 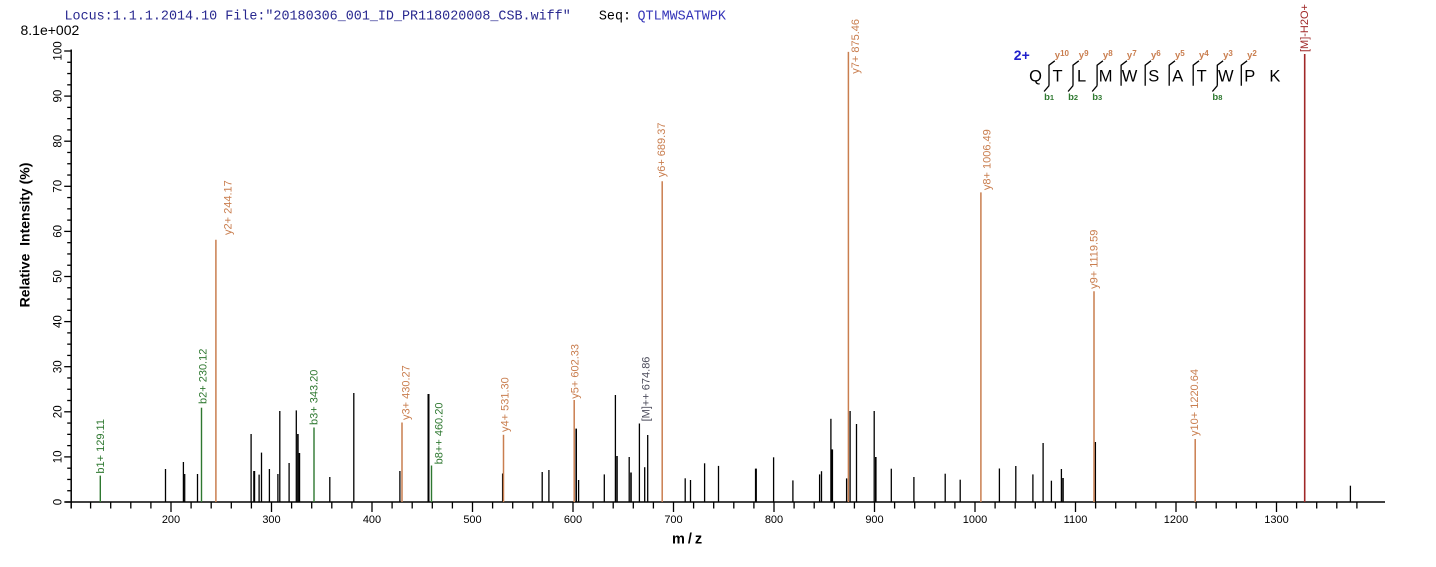 What do you see at coordinates (988, 159) in the screenshot?
I see `svg-text: y8+ 1006.49` at bounding box center [988, 159].